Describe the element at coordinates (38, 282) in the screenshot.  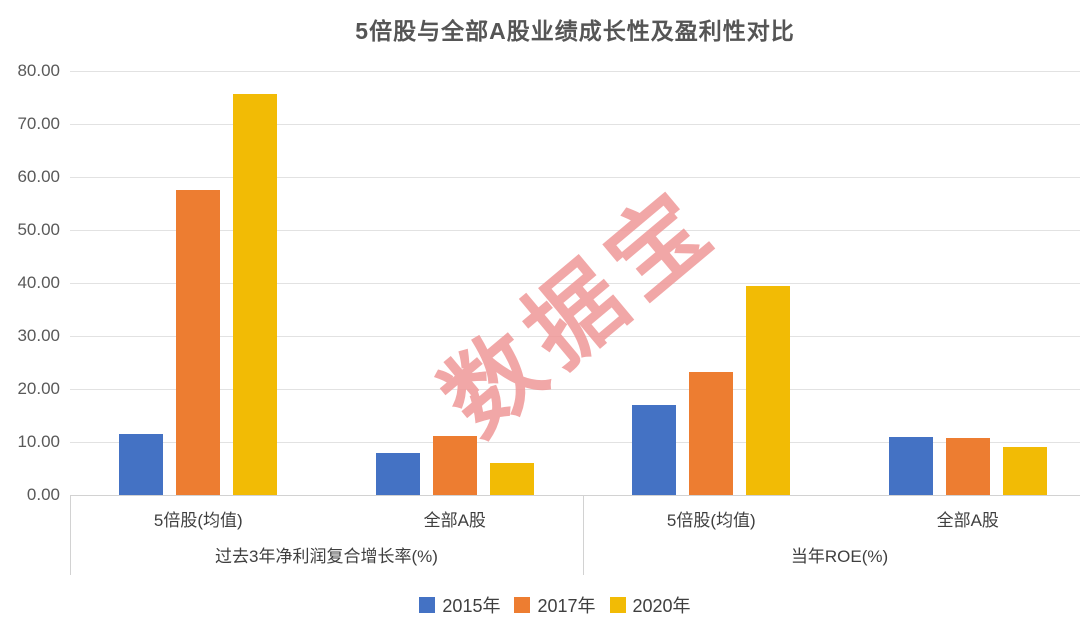
I see `y-axis-tick-label: 40.00` at that location.